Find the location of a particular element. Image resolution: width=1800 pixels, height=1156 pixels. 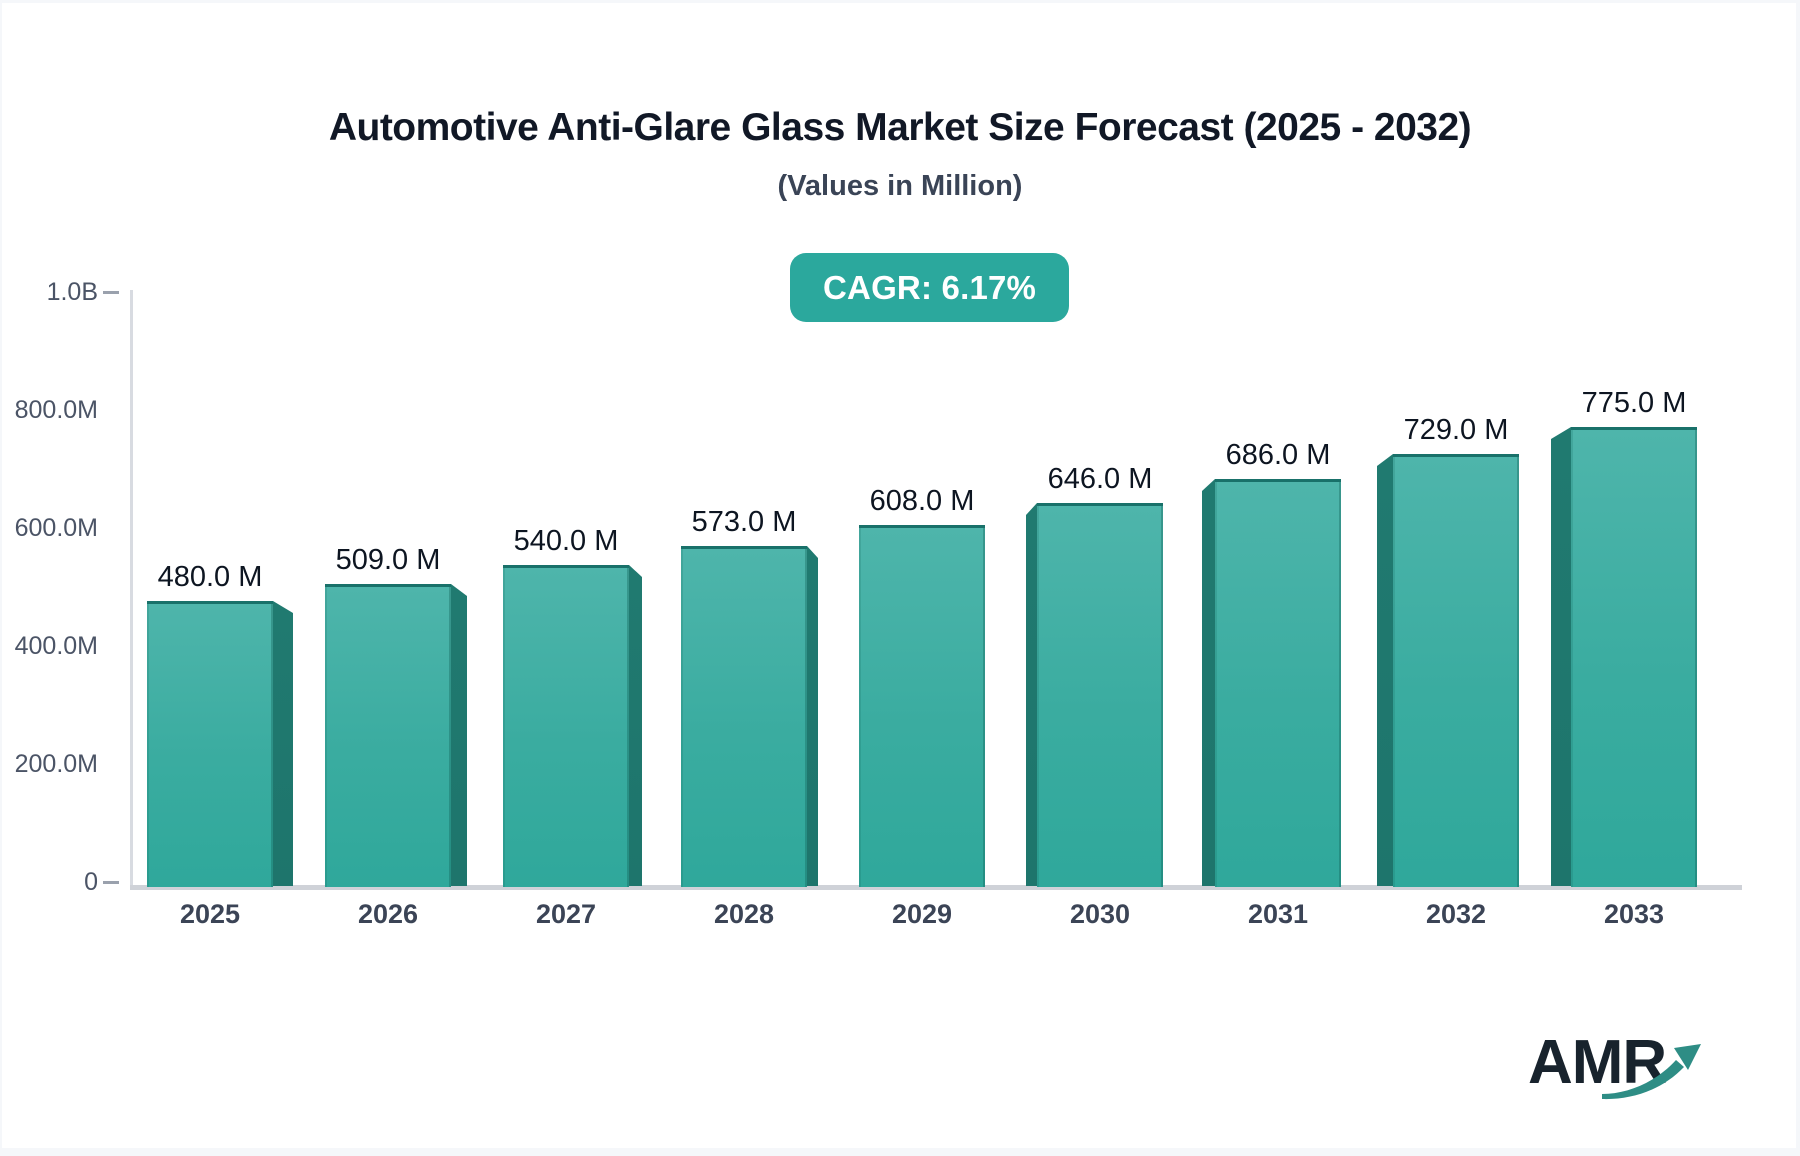

cagr-badge: CAGR: 6.17% is located at coordinates (930, 287).